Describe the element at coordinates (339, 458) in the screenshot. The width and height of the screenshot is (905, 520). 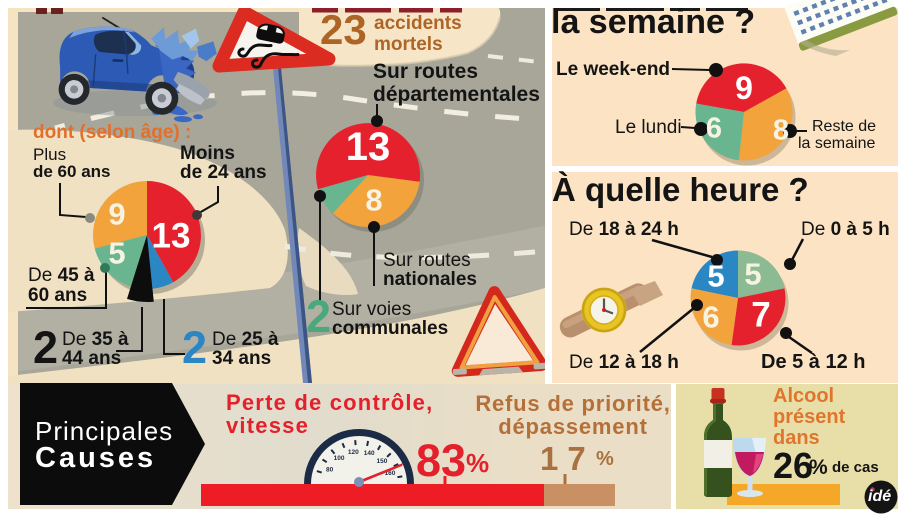
I see `svg-text: 100` at that location.